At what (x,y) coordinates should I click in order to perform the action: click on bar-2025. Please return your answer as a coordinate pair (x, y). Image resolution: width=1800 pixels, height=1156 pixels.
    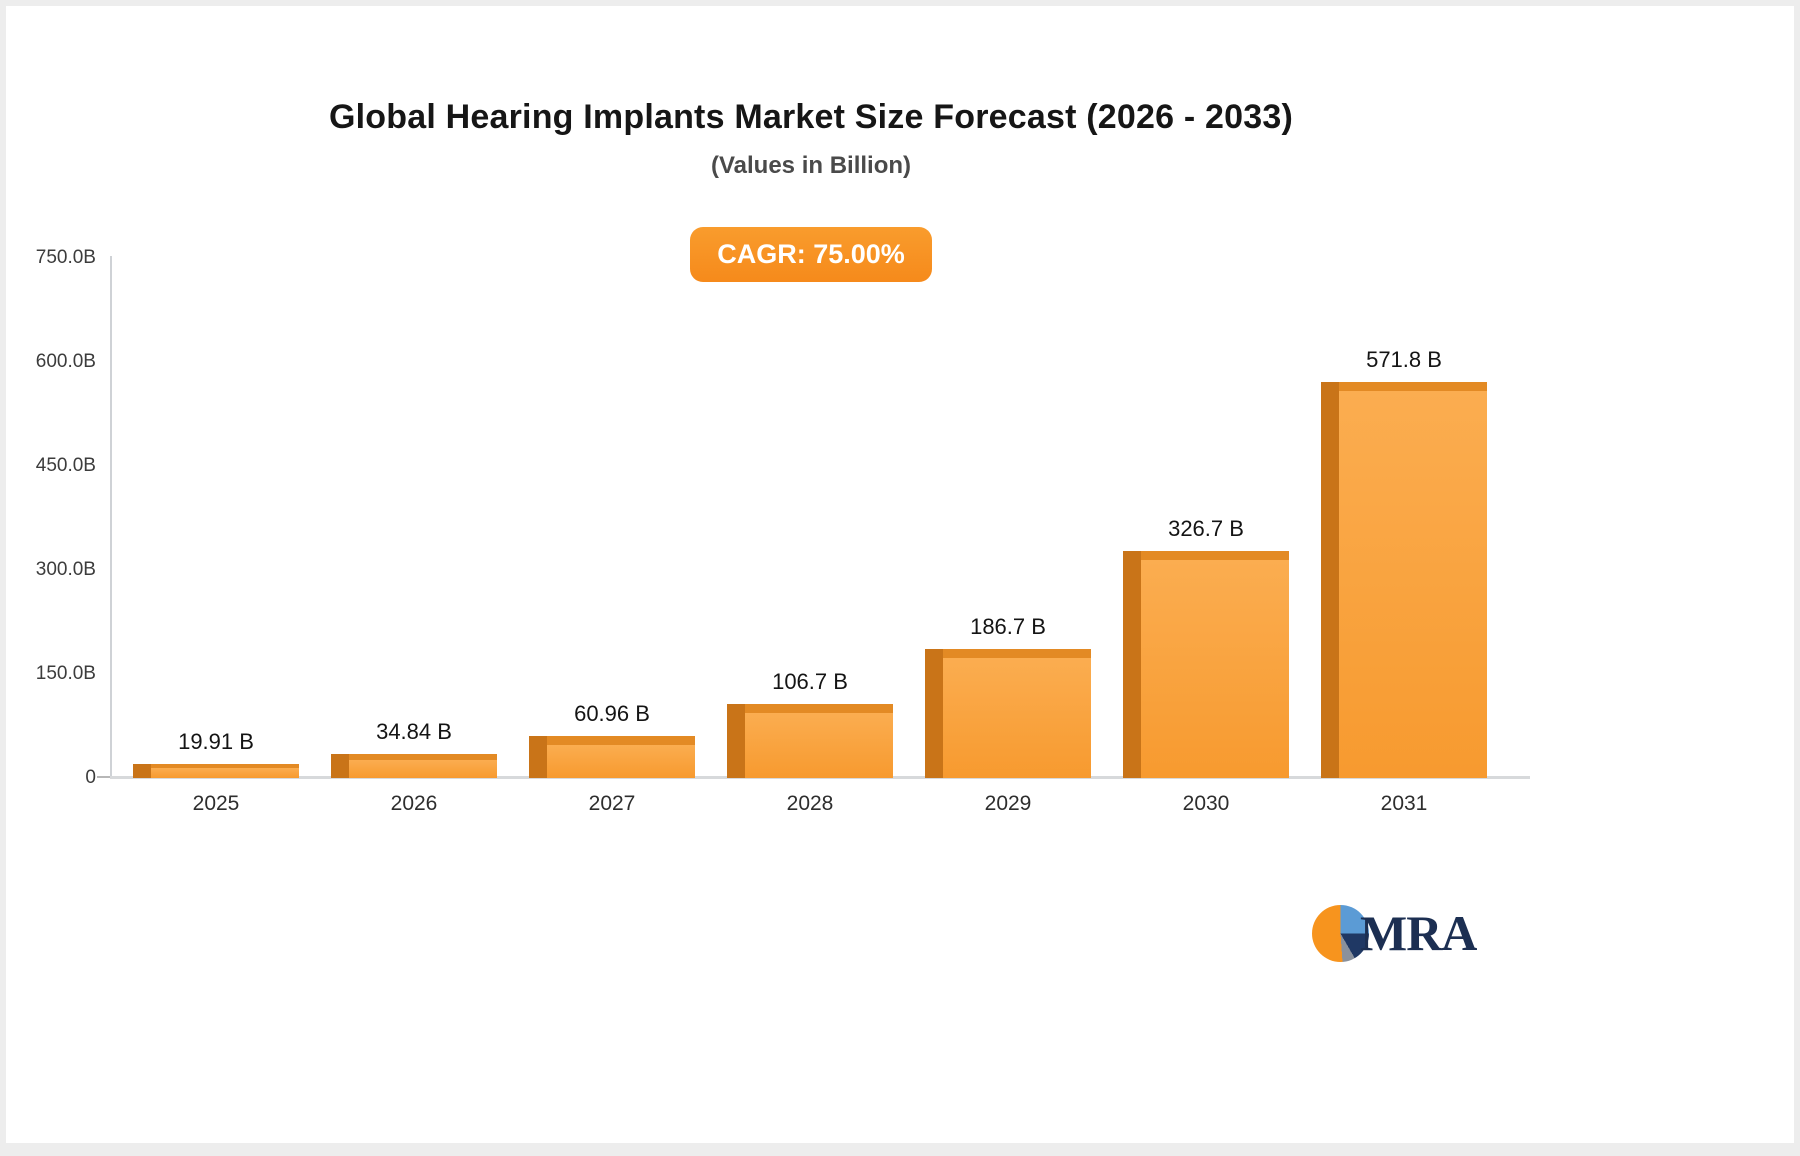
    Looking at the image, I should click on (216, 771).